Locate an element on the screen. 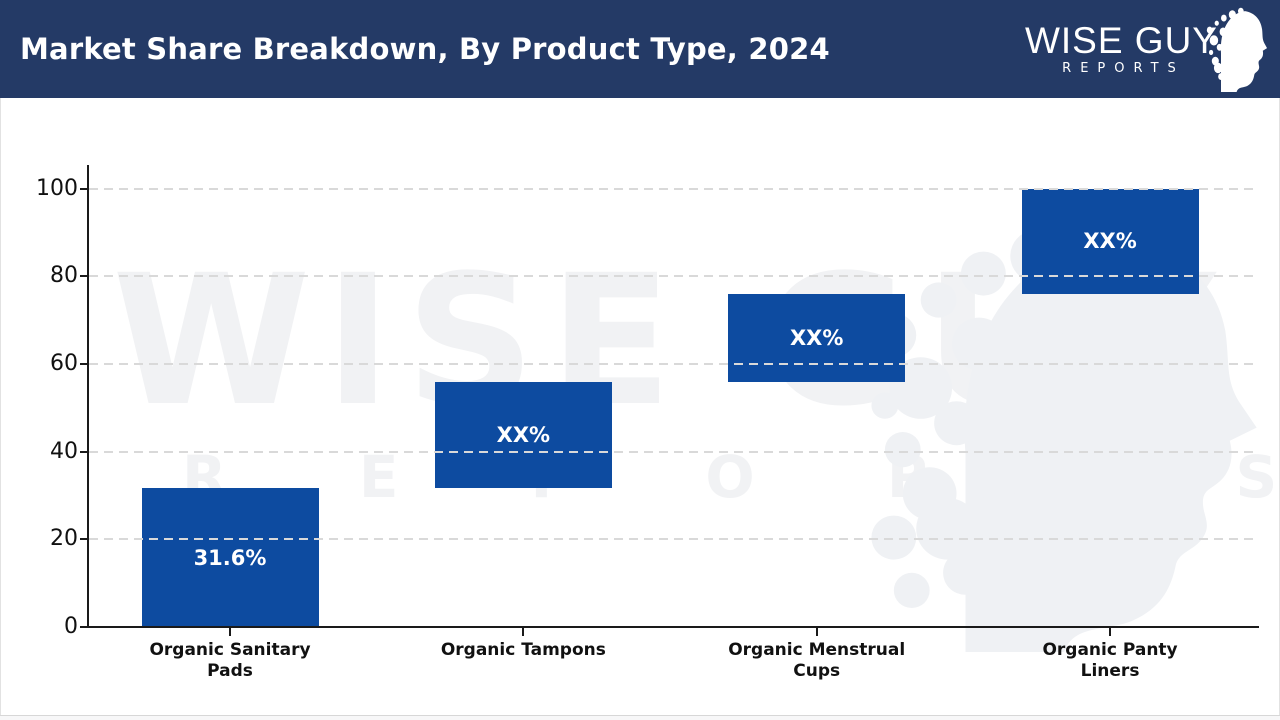 The height and width of the screenshot is (720, 1280). x-category-label-3: Organic Menstrual Cups is located at coordinates (817, 660).